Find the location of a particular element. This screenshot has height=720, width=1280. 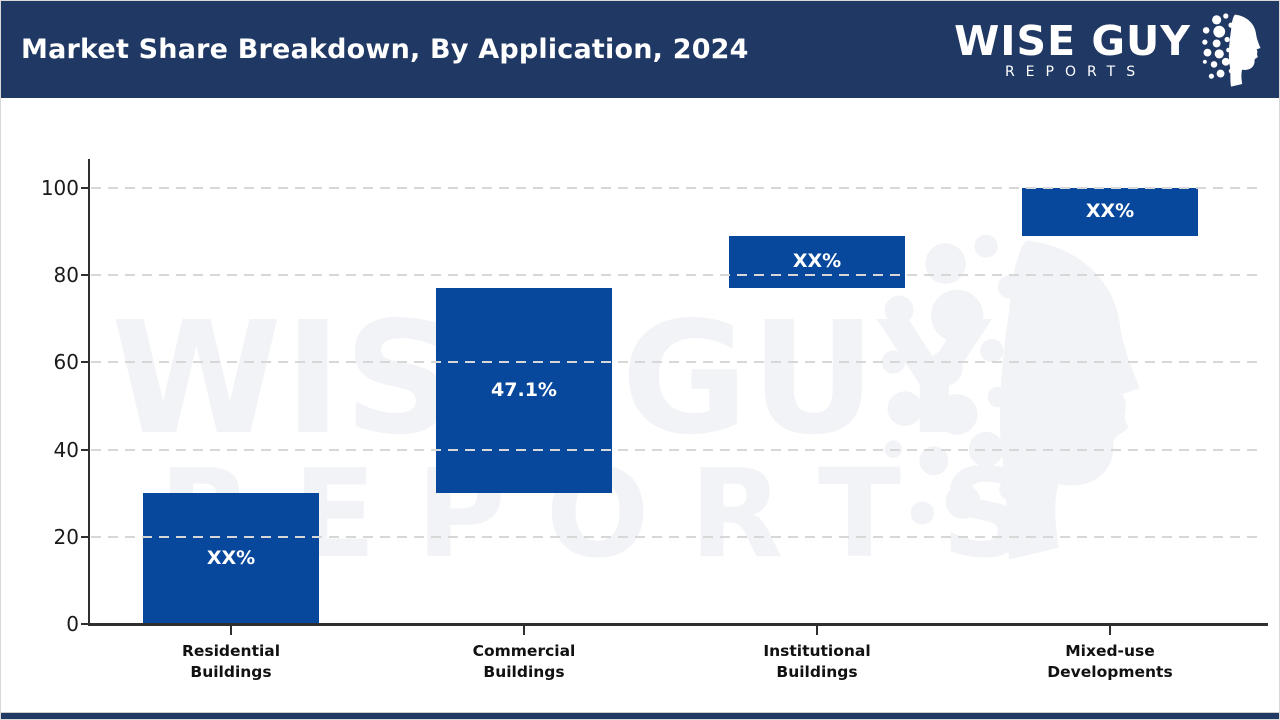

y-tick-label: 20 is located at coordinates (66, 536).